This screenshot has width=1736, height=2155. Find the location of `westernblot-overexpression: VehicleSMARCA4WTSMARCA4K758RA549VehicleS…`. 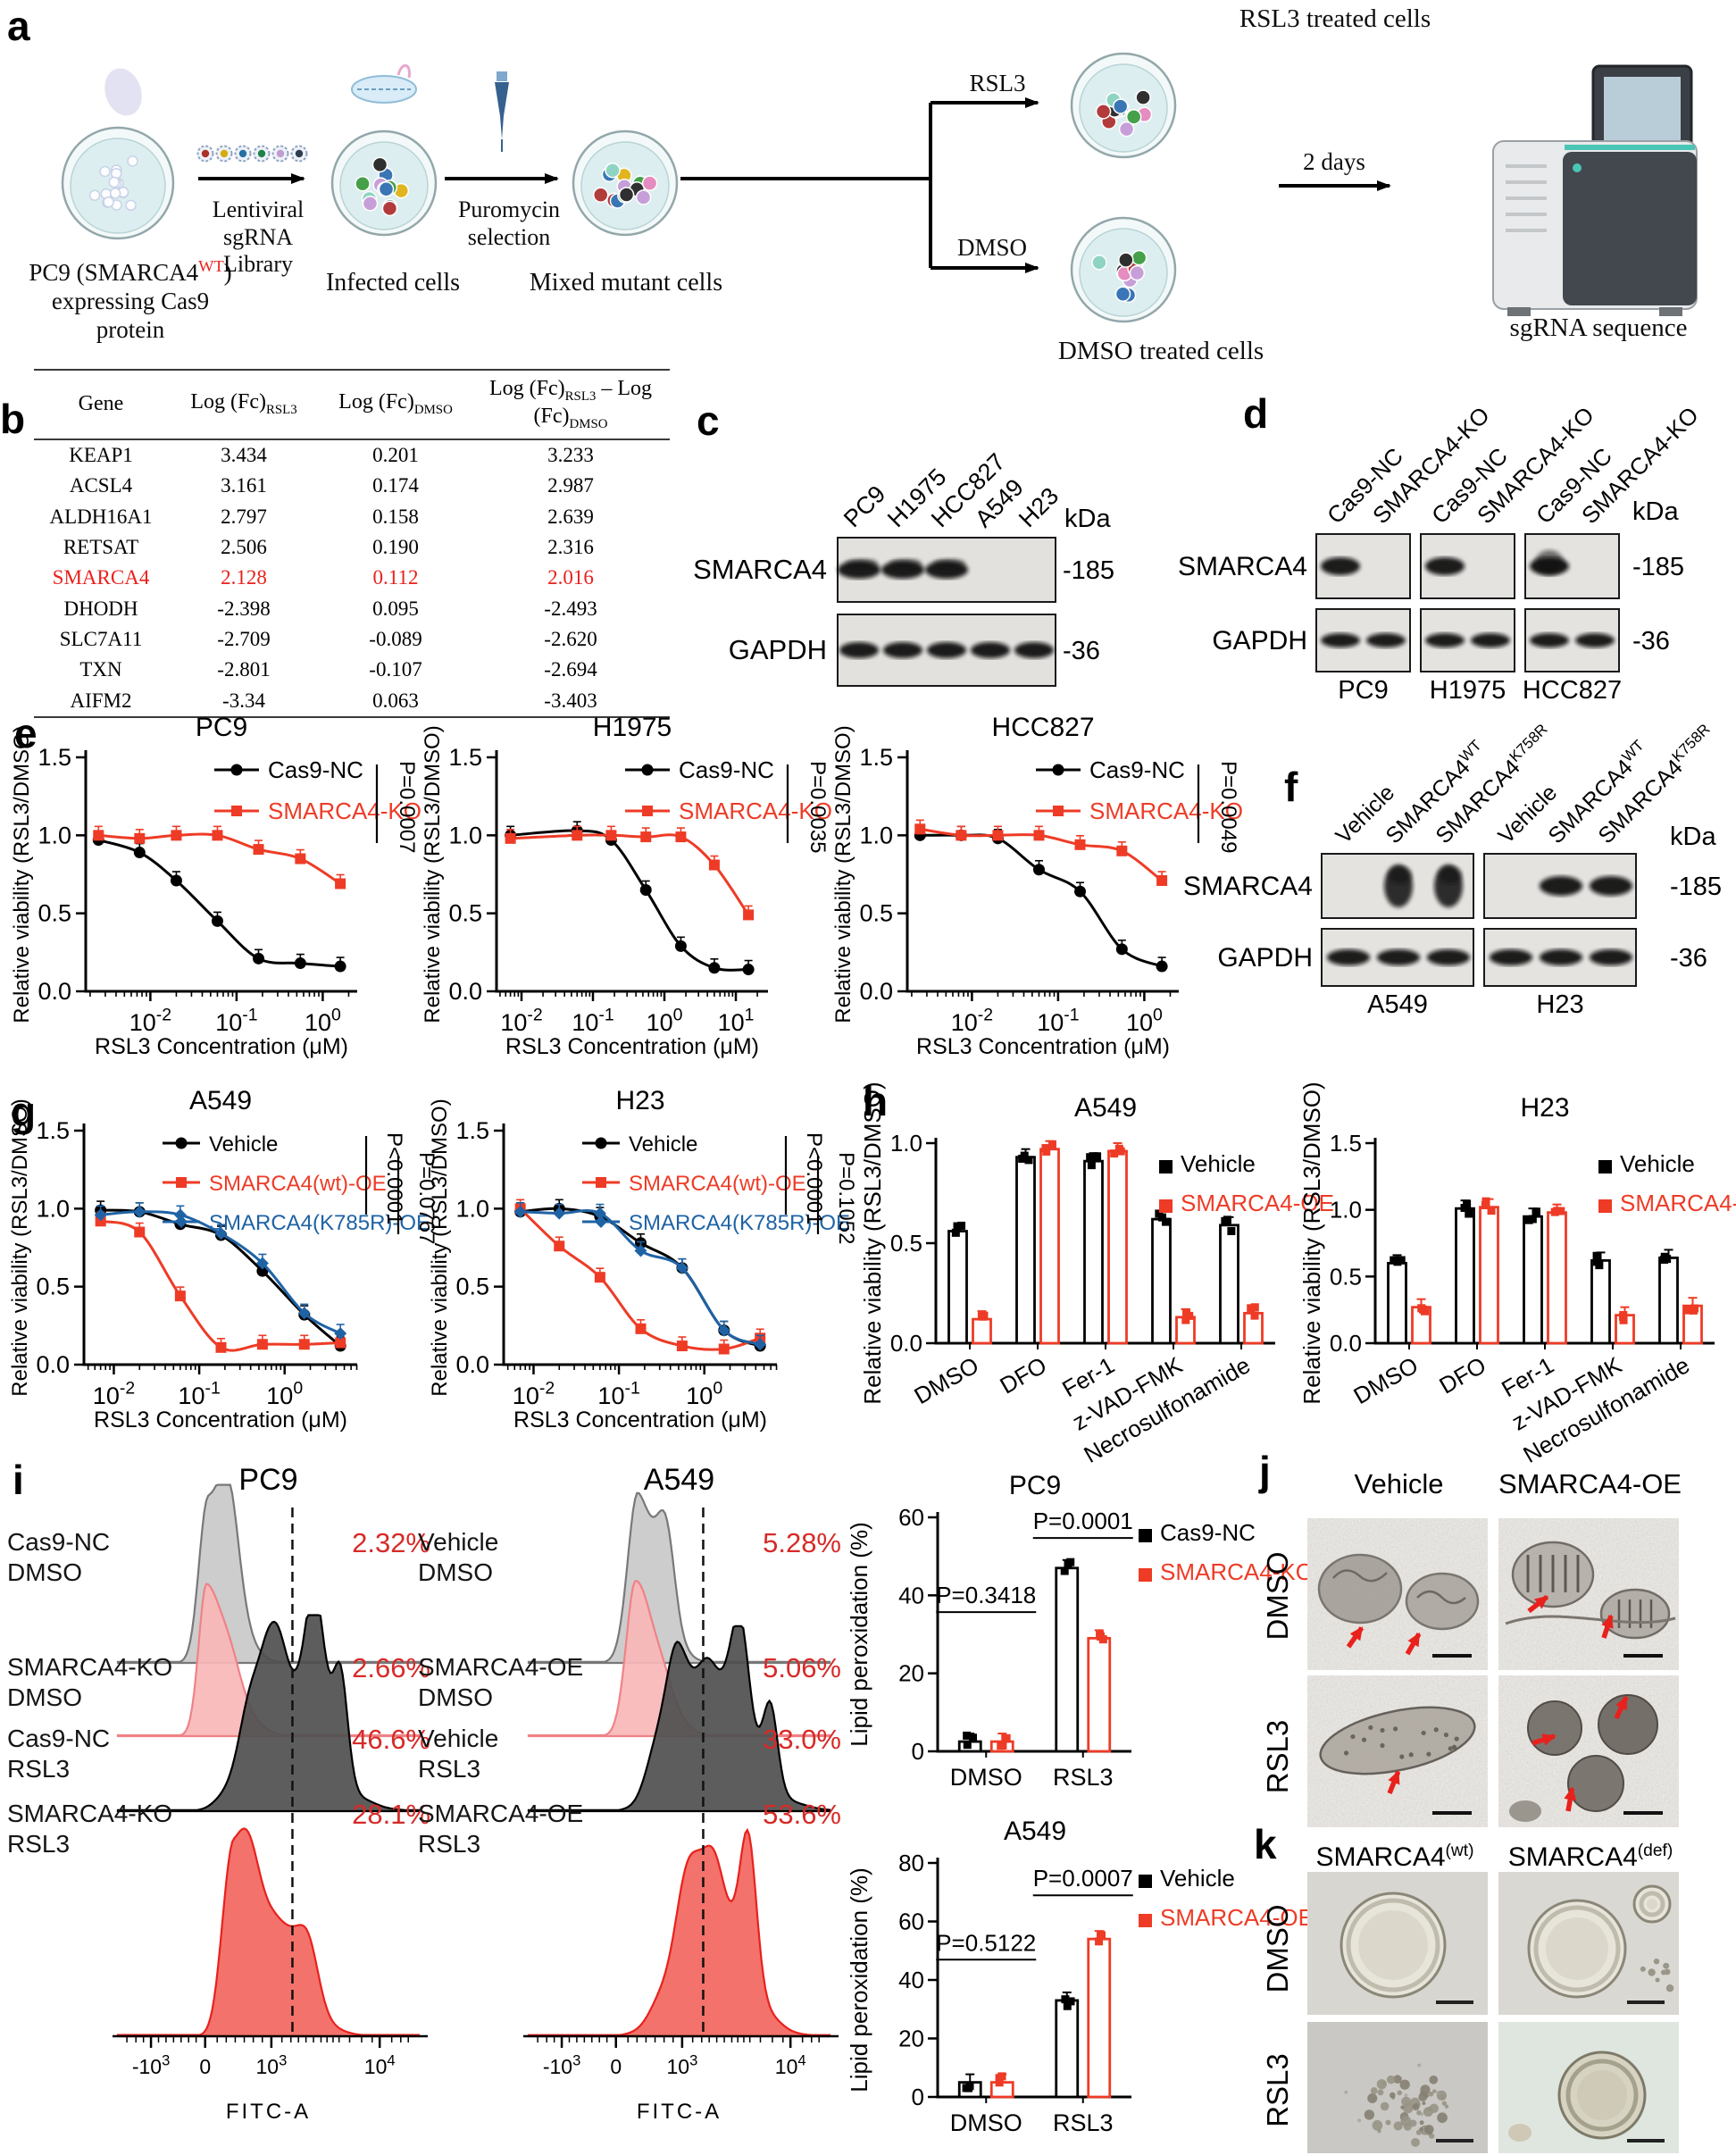

westernblot-overexpression: VehicleSMARCA4WTSMARCA4K758RA549VehicleS… is located at coordinates (1452, 870).